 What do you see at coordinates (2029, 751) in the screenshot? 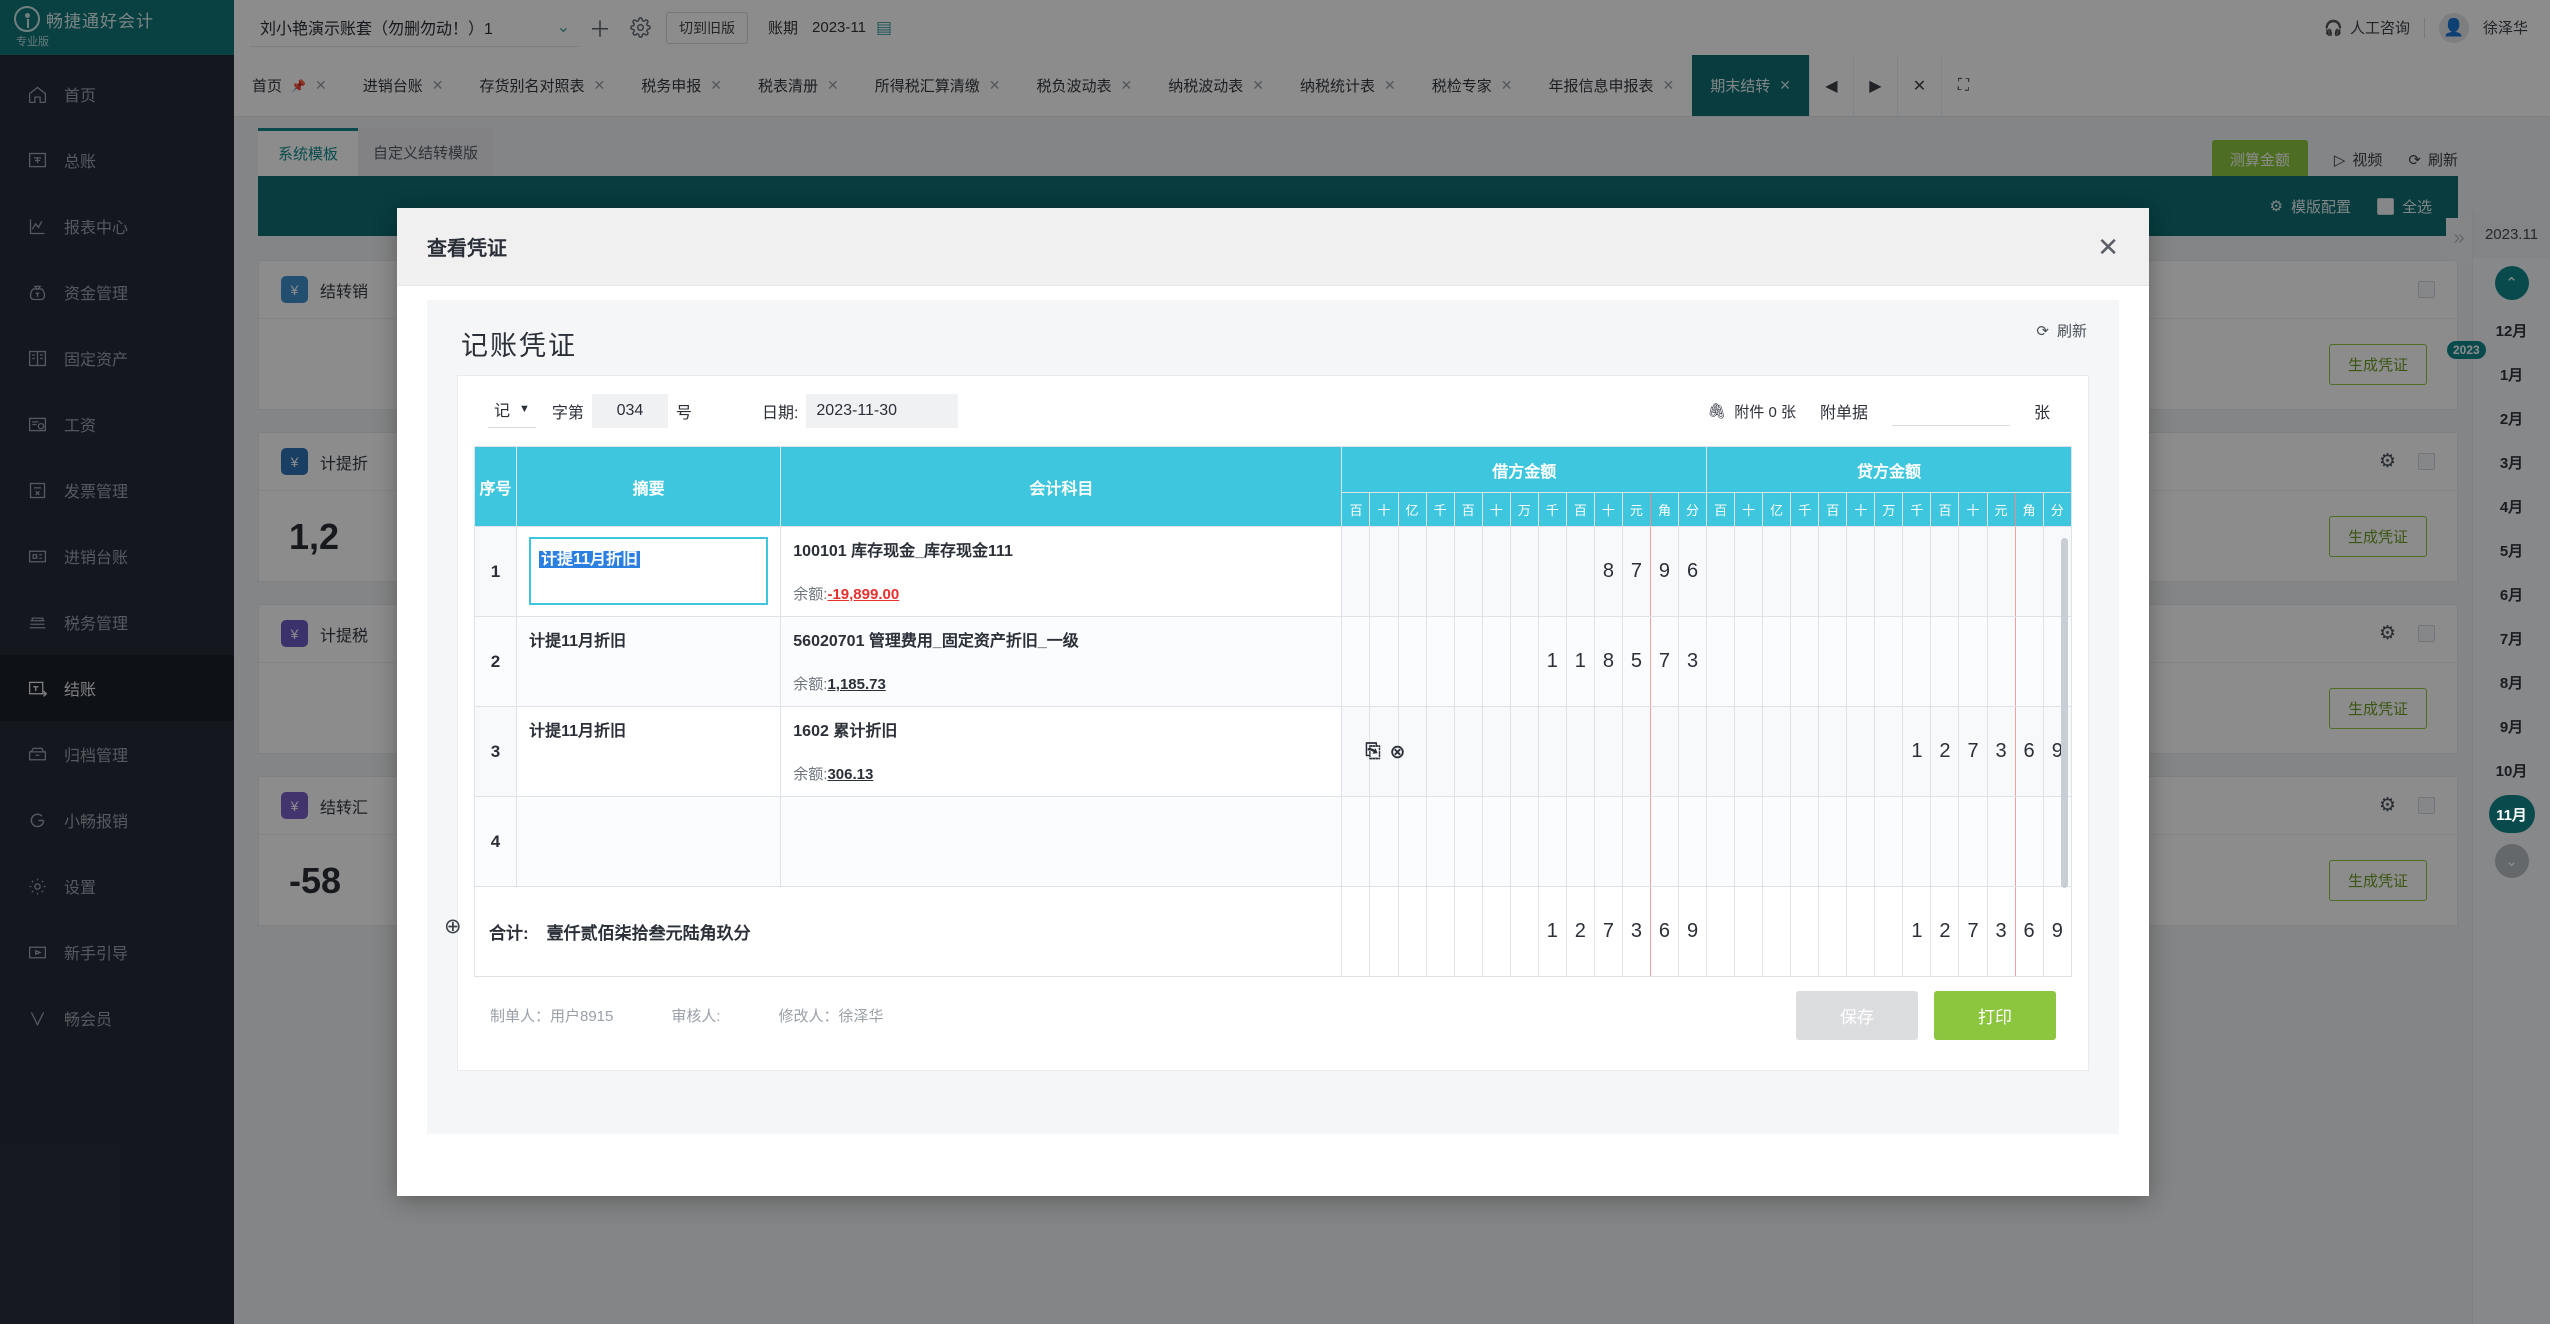
I see `credit-digit-11: 6` at bounding box center [2029, 751].